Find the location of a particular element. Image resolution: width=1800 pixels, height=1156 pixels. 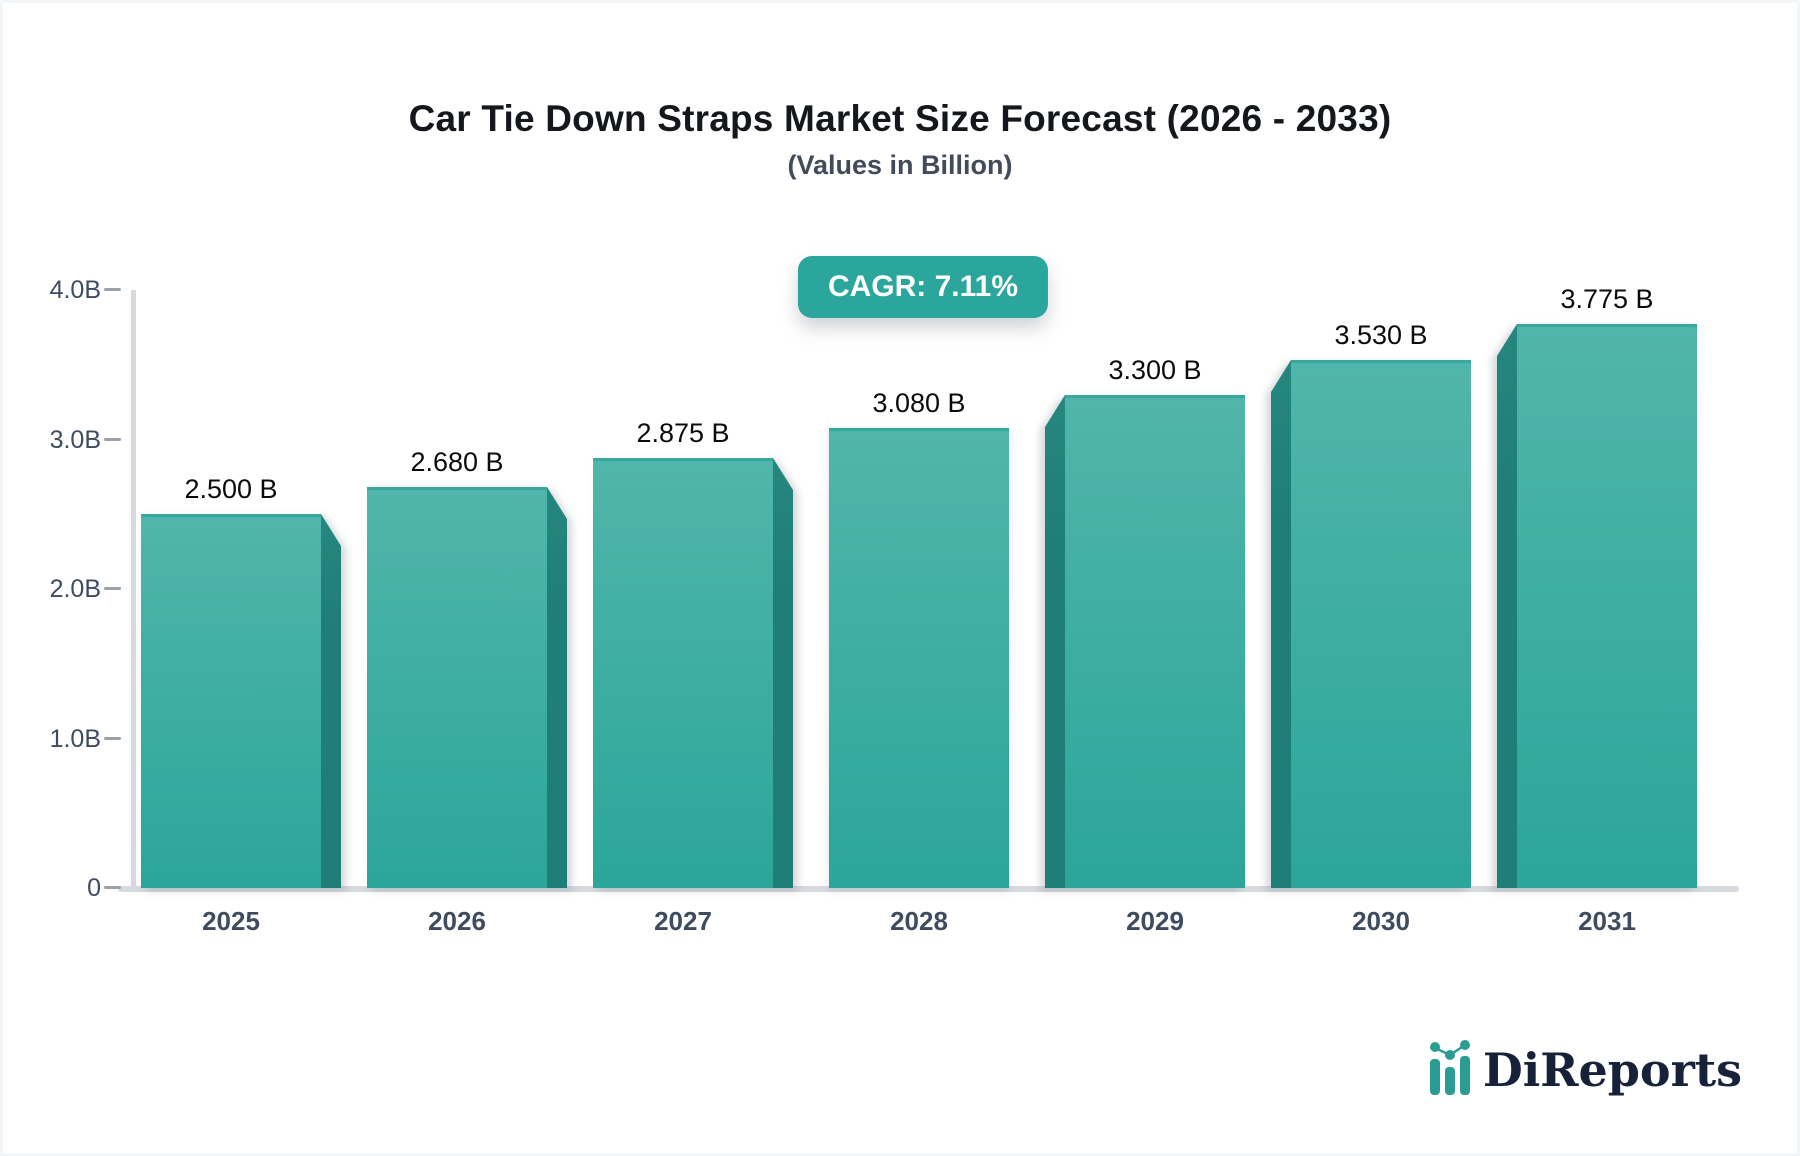

x-axis-label: 2031 is located at coordinates (1607, 921).